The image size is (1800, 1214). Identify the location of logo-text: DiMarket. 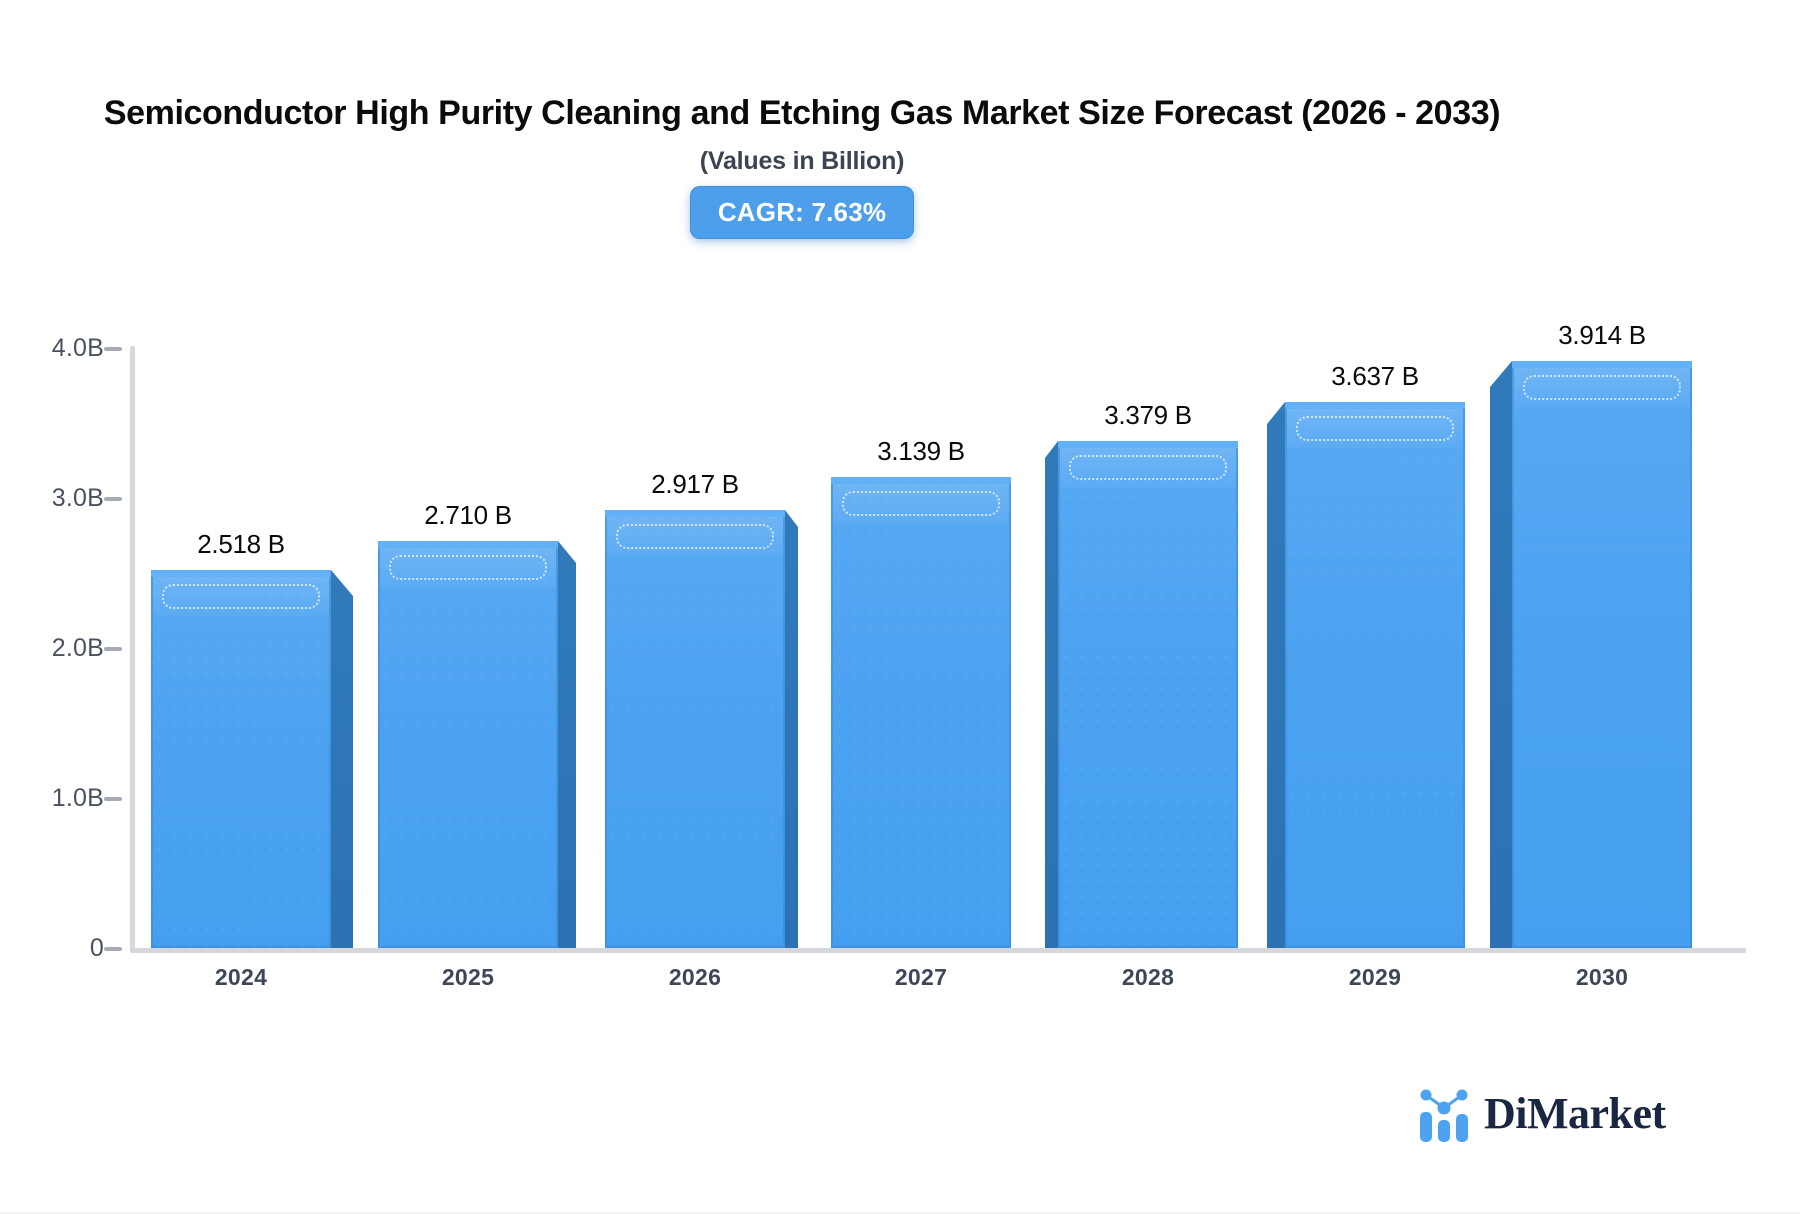
(1575, 1113).